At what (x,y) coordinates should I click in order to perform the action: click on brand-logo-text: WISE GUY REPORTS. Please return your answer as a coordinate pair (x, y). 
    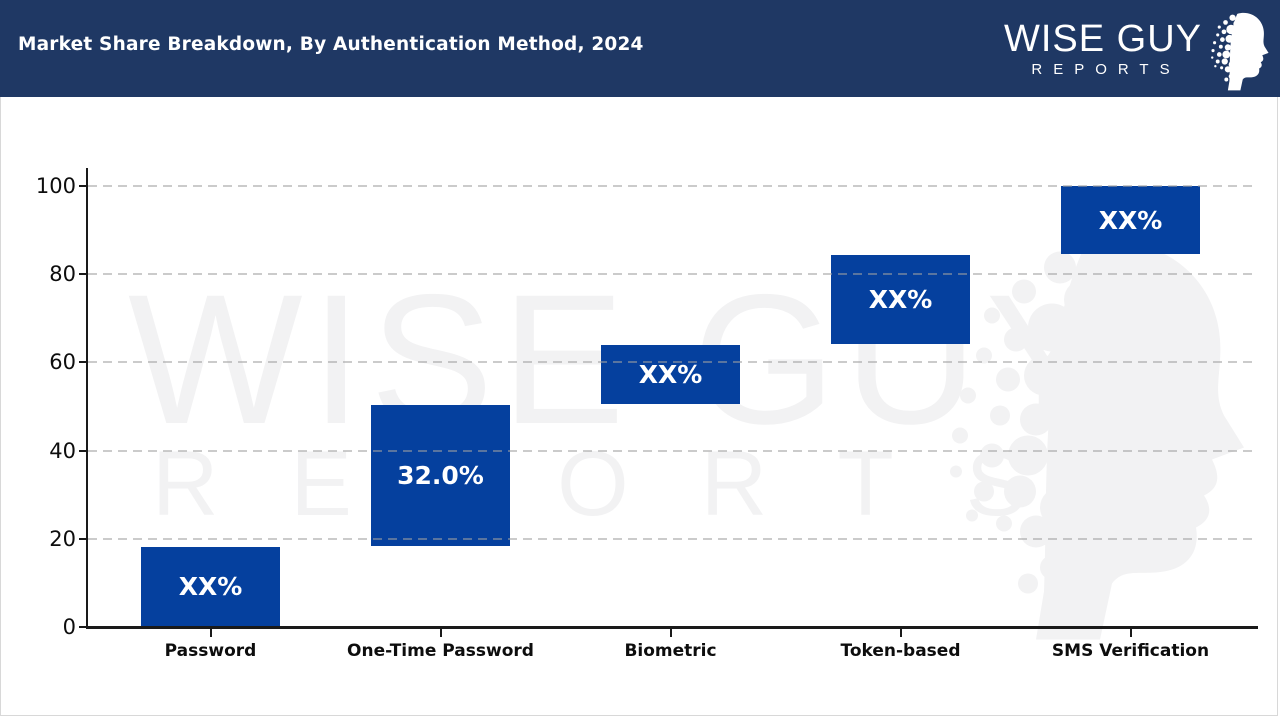
    Looking at the image, I should click on (1103, 49).